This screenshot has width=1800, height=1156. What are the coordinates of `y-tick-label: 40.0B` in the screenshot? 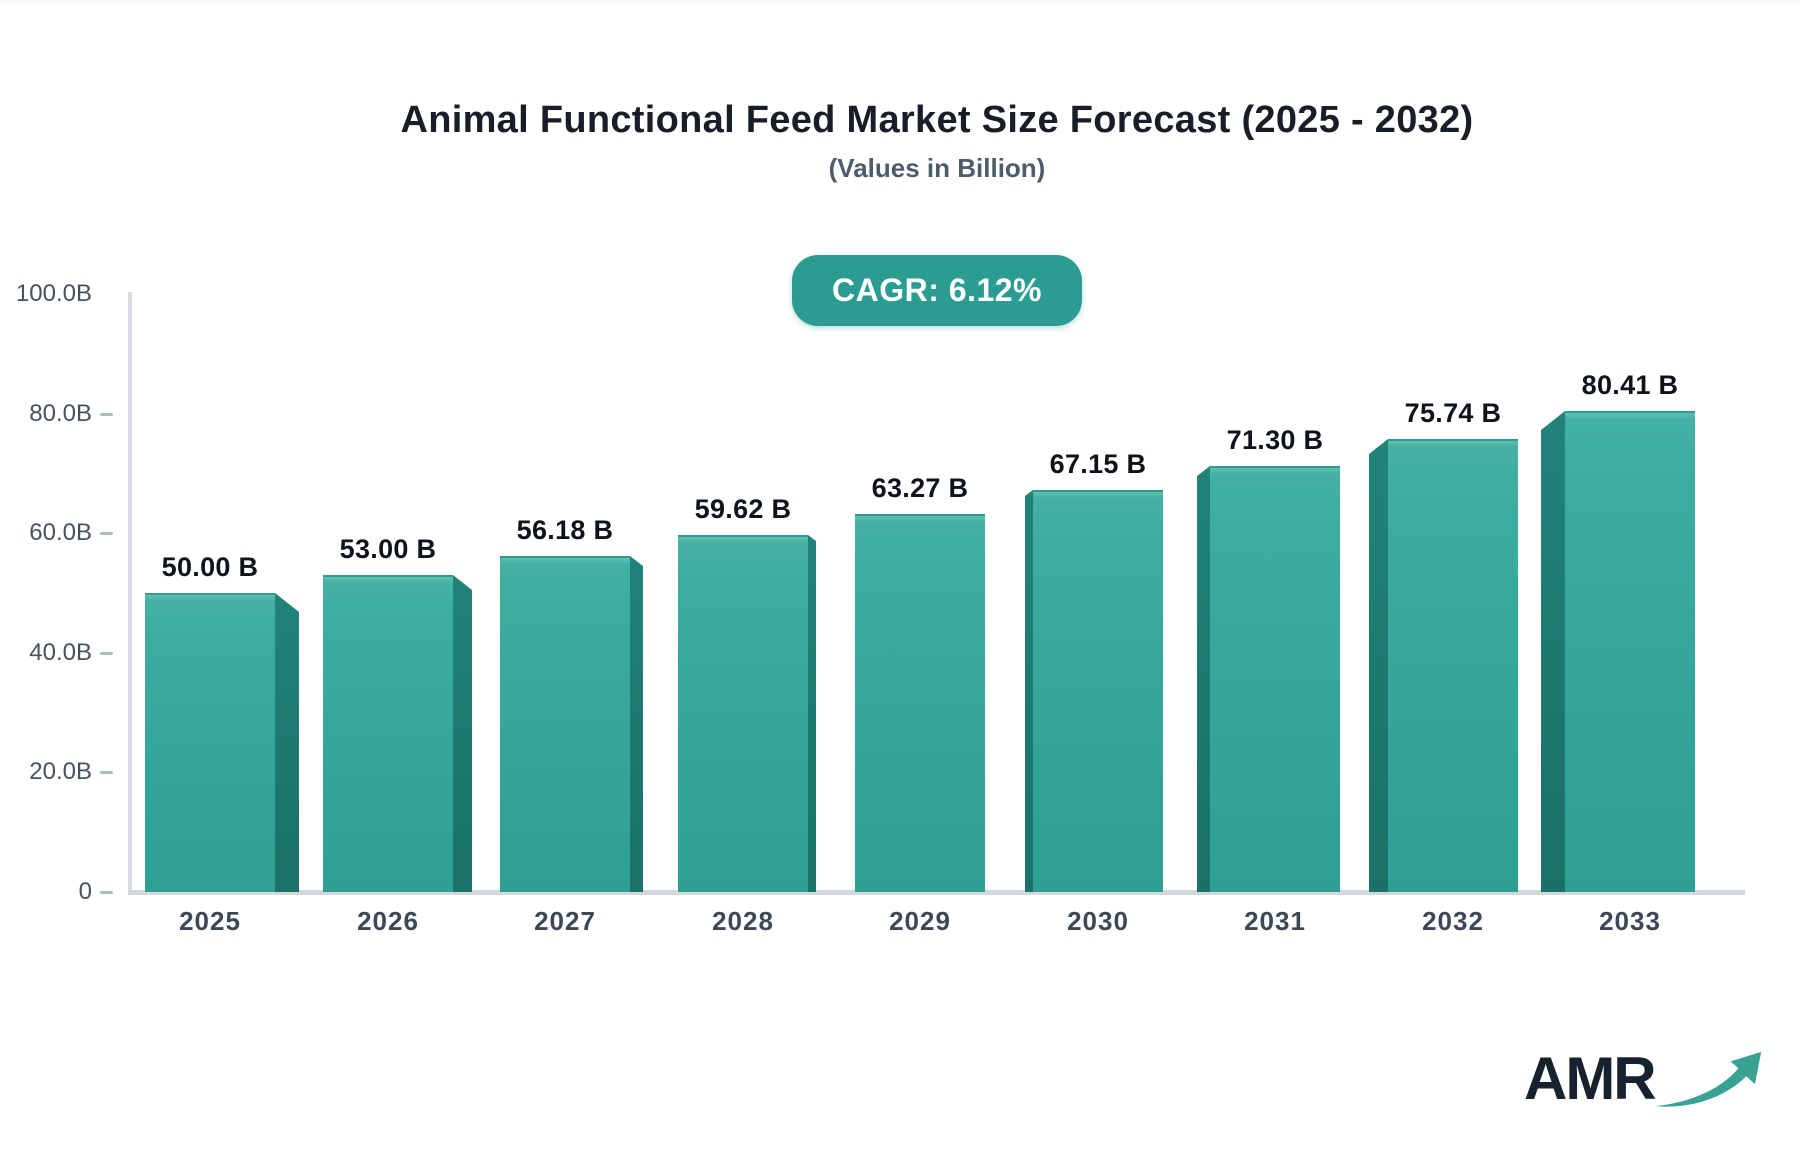 It's located at (60, 652).